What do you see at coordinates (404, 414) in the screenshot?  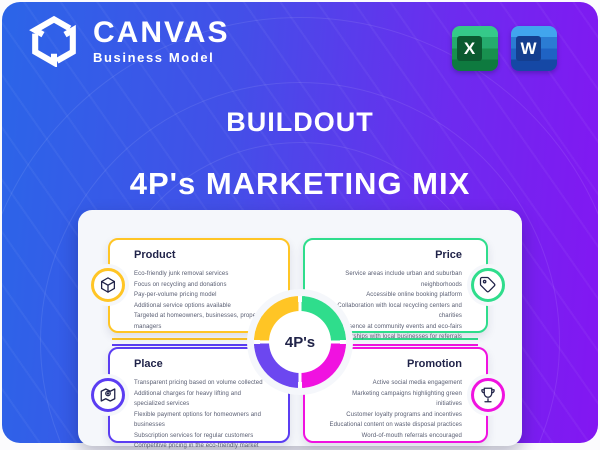 I see `quadrant-item: Customer loyalty programs and incentives` at bounding box center [404, 414].